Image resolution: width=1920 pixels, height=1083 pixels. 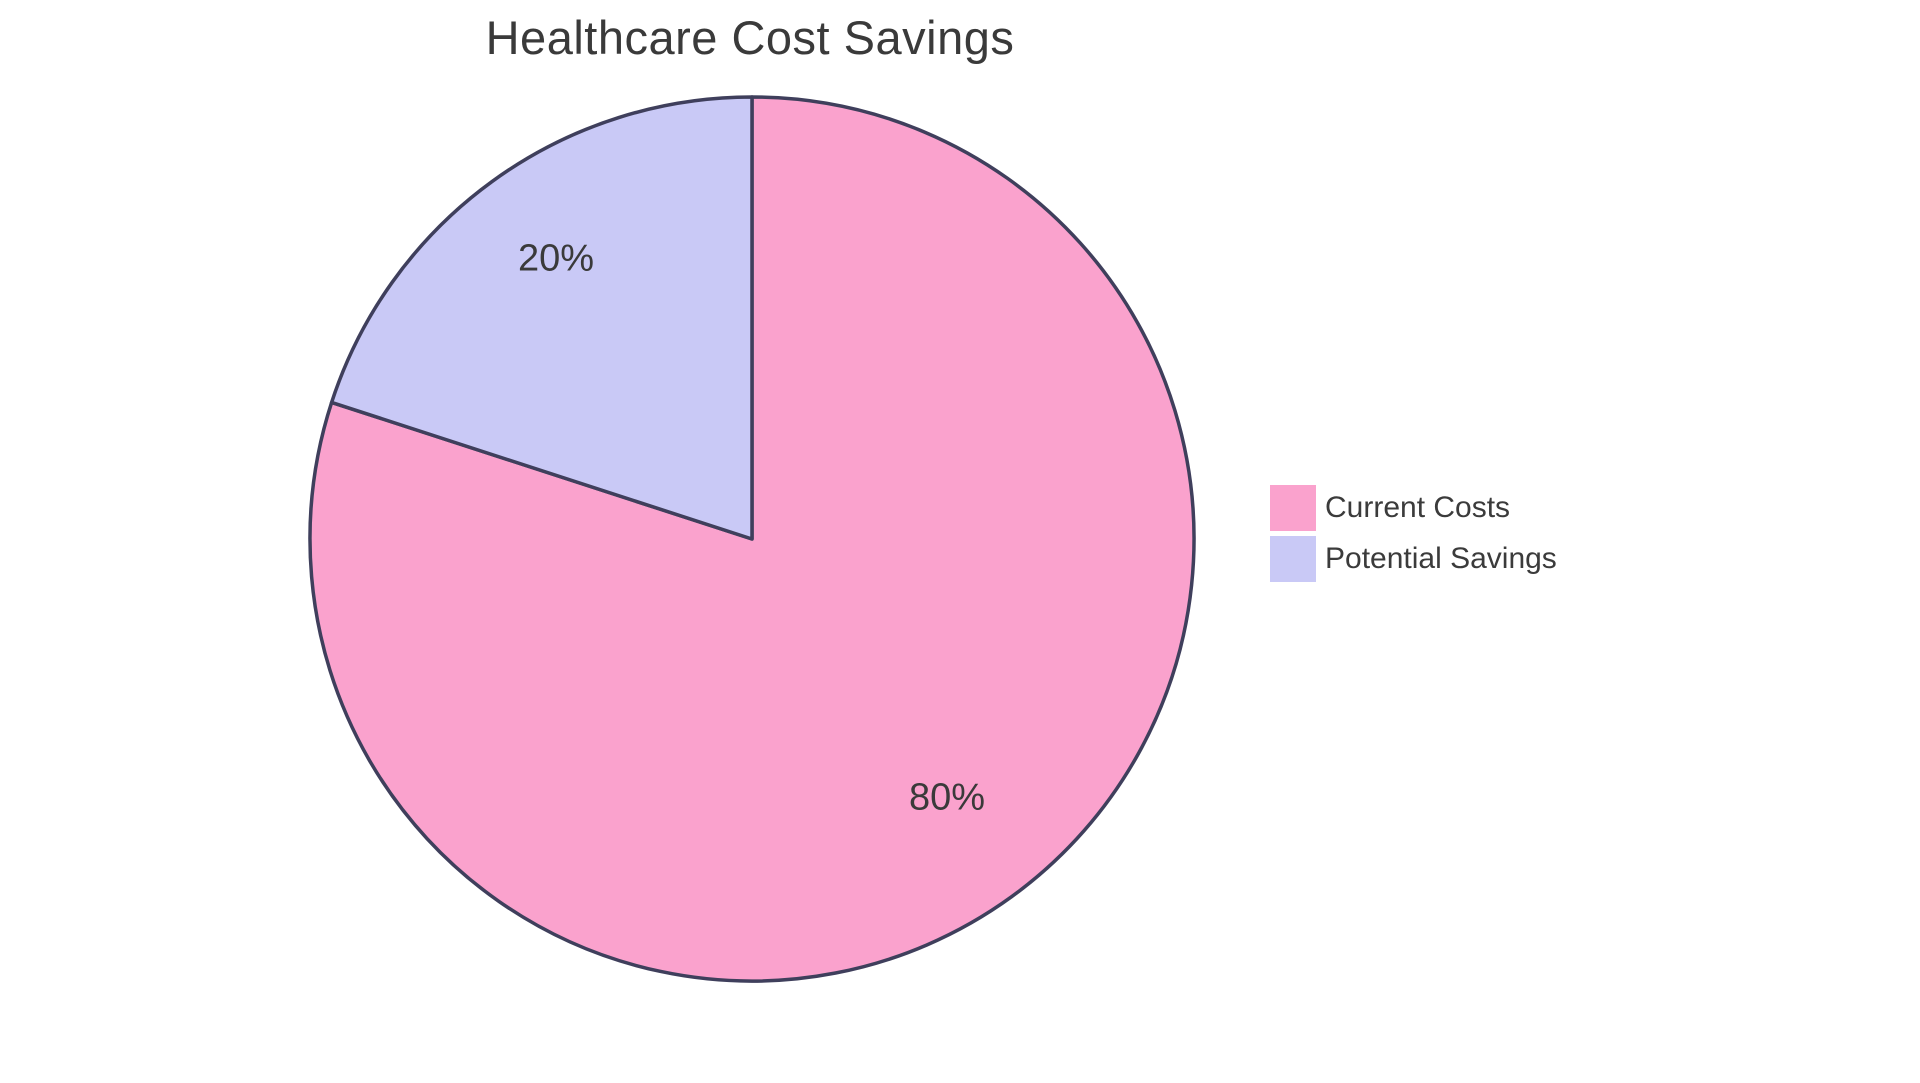 I want to click on legend: Current Costs Potential Savings, so click(x=1413, y=536).